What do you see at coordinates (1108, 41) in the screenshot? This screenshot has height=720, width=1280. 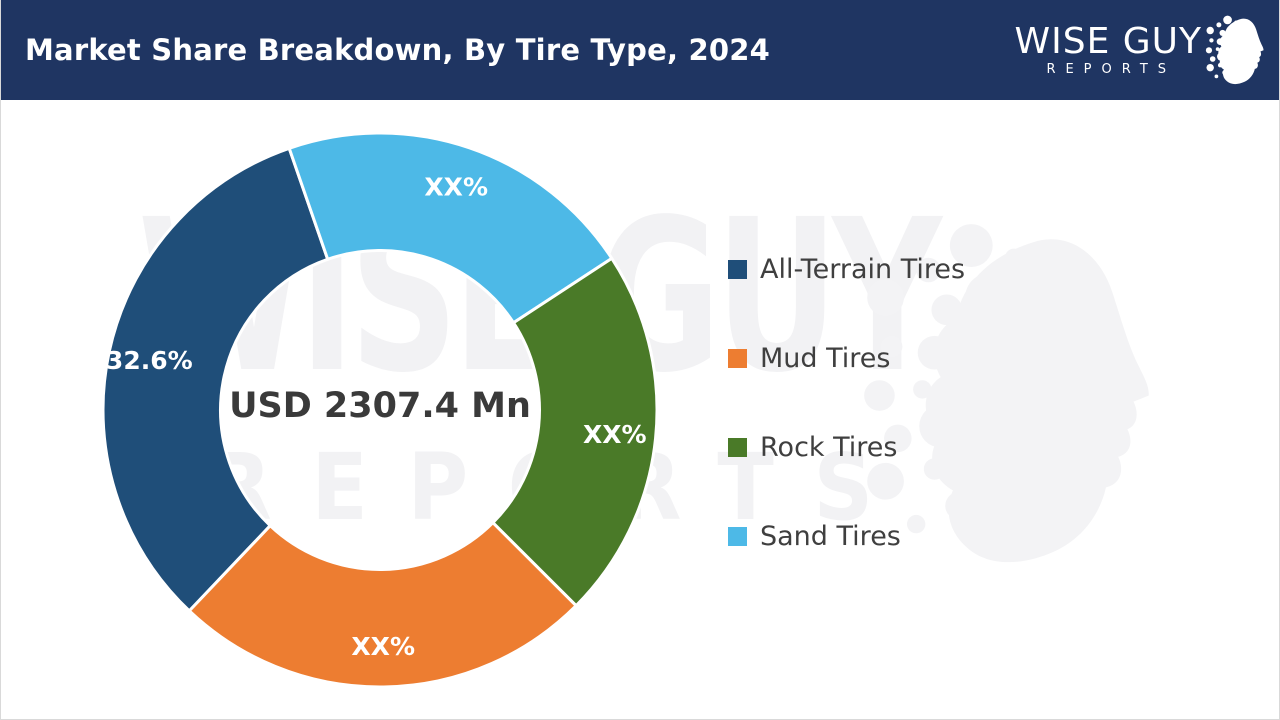 I see `logo-wordmark: WISE GUY` at bounding box center [1108, 41].